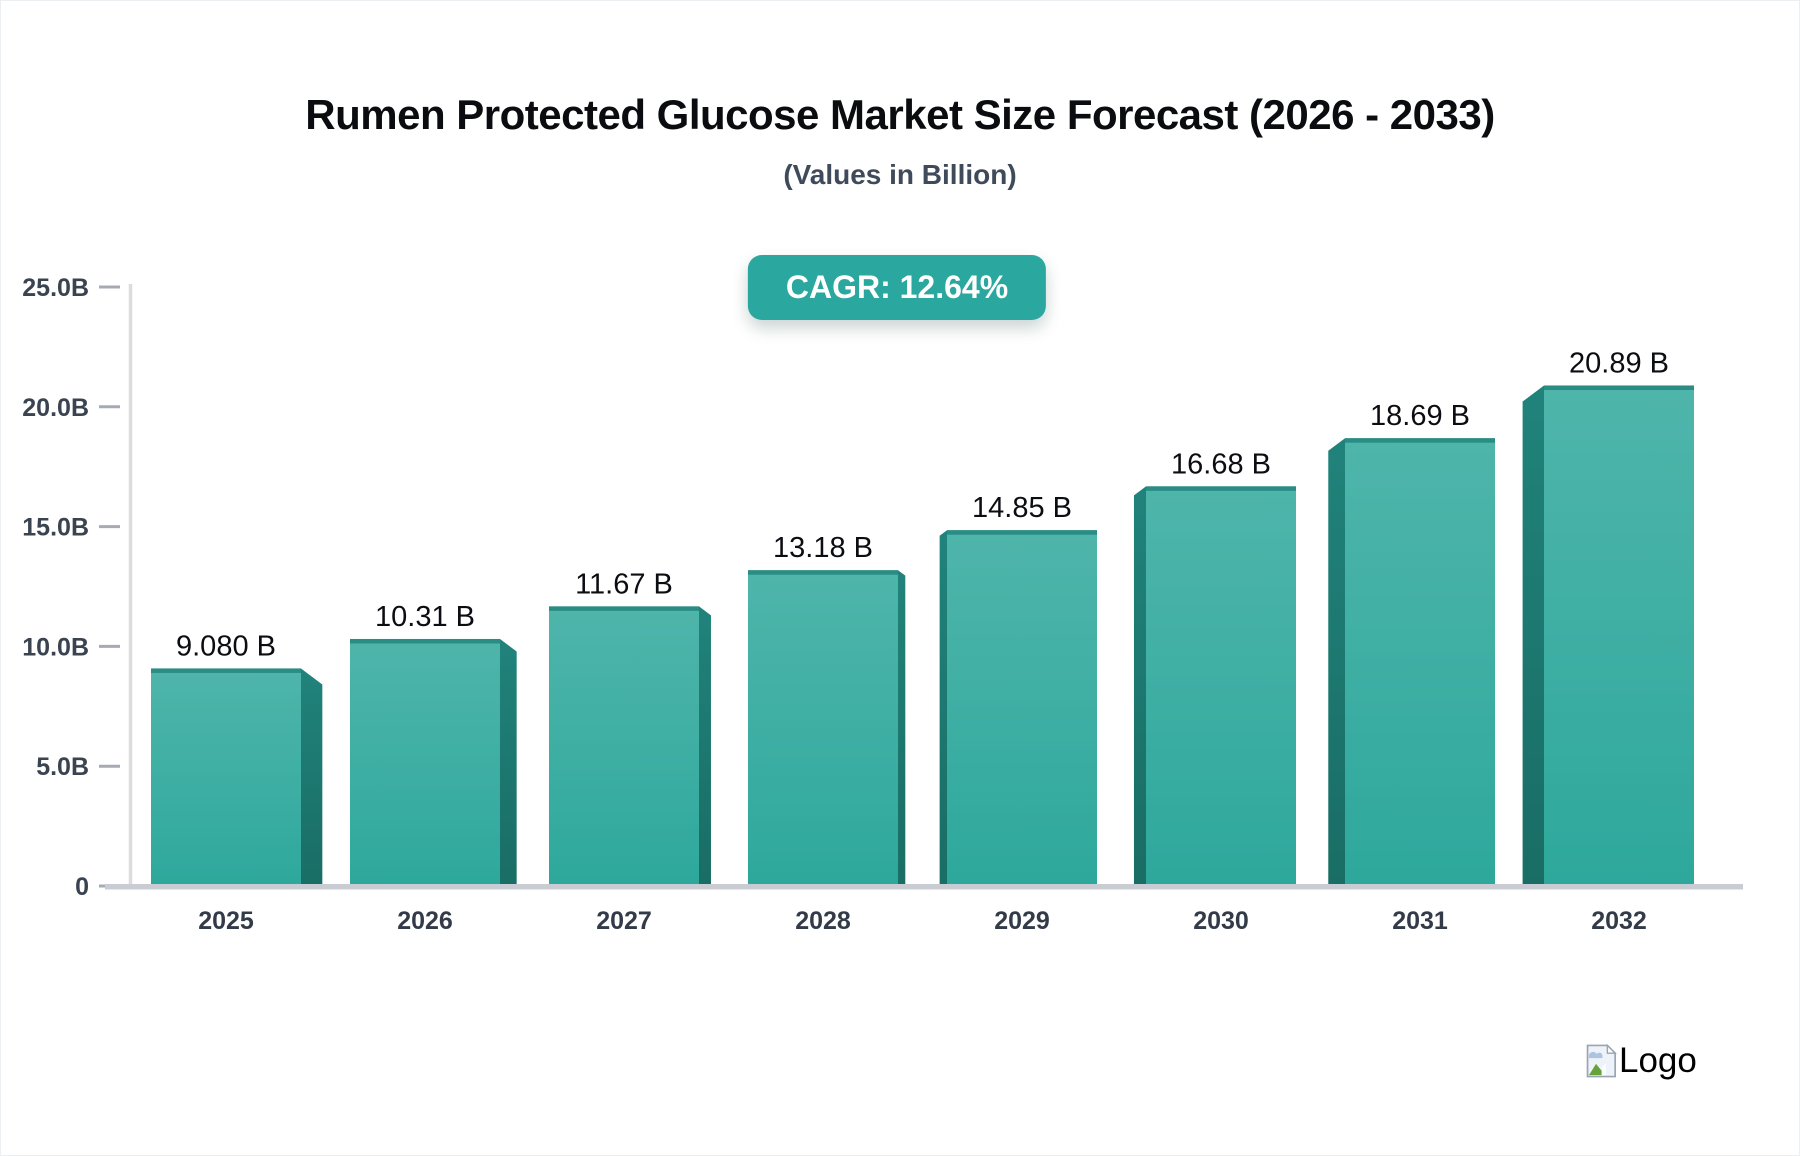 The image size is (1800, 1156). Describe the element at coordinates (1420, 921) in the screenshot. I see `x-axis-label: 2031` at that location.